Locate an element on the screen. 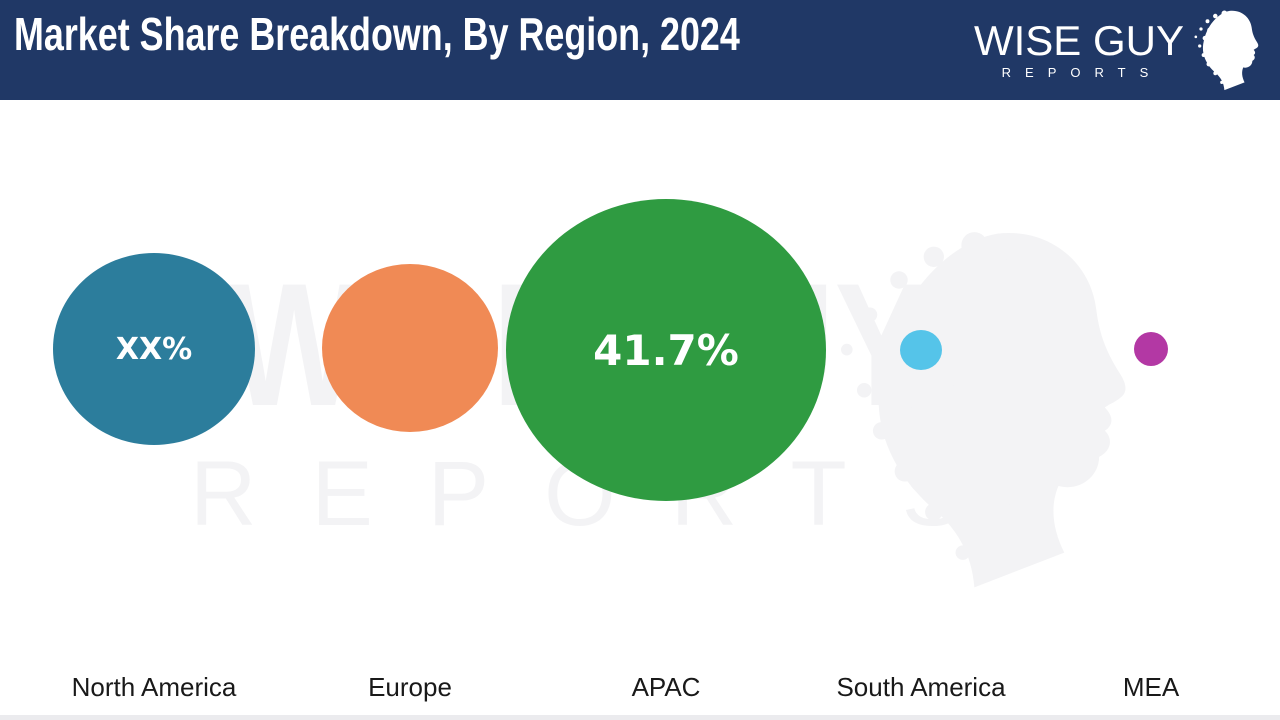 This screenshot has width=1280, height=720. bubble-mea is located at coordinates (1151, 349).